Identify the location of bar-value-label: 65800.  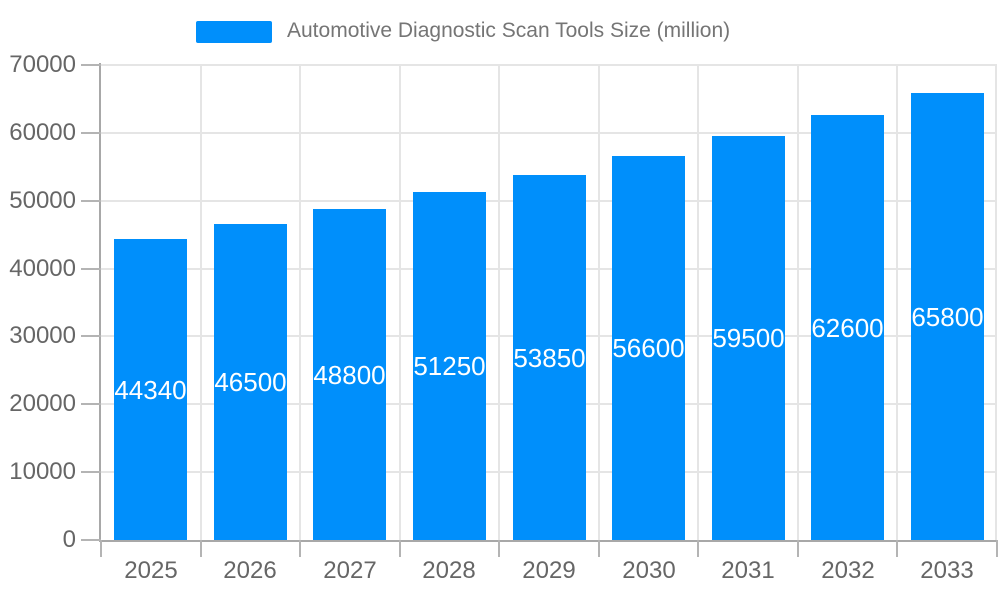
(947, 316).